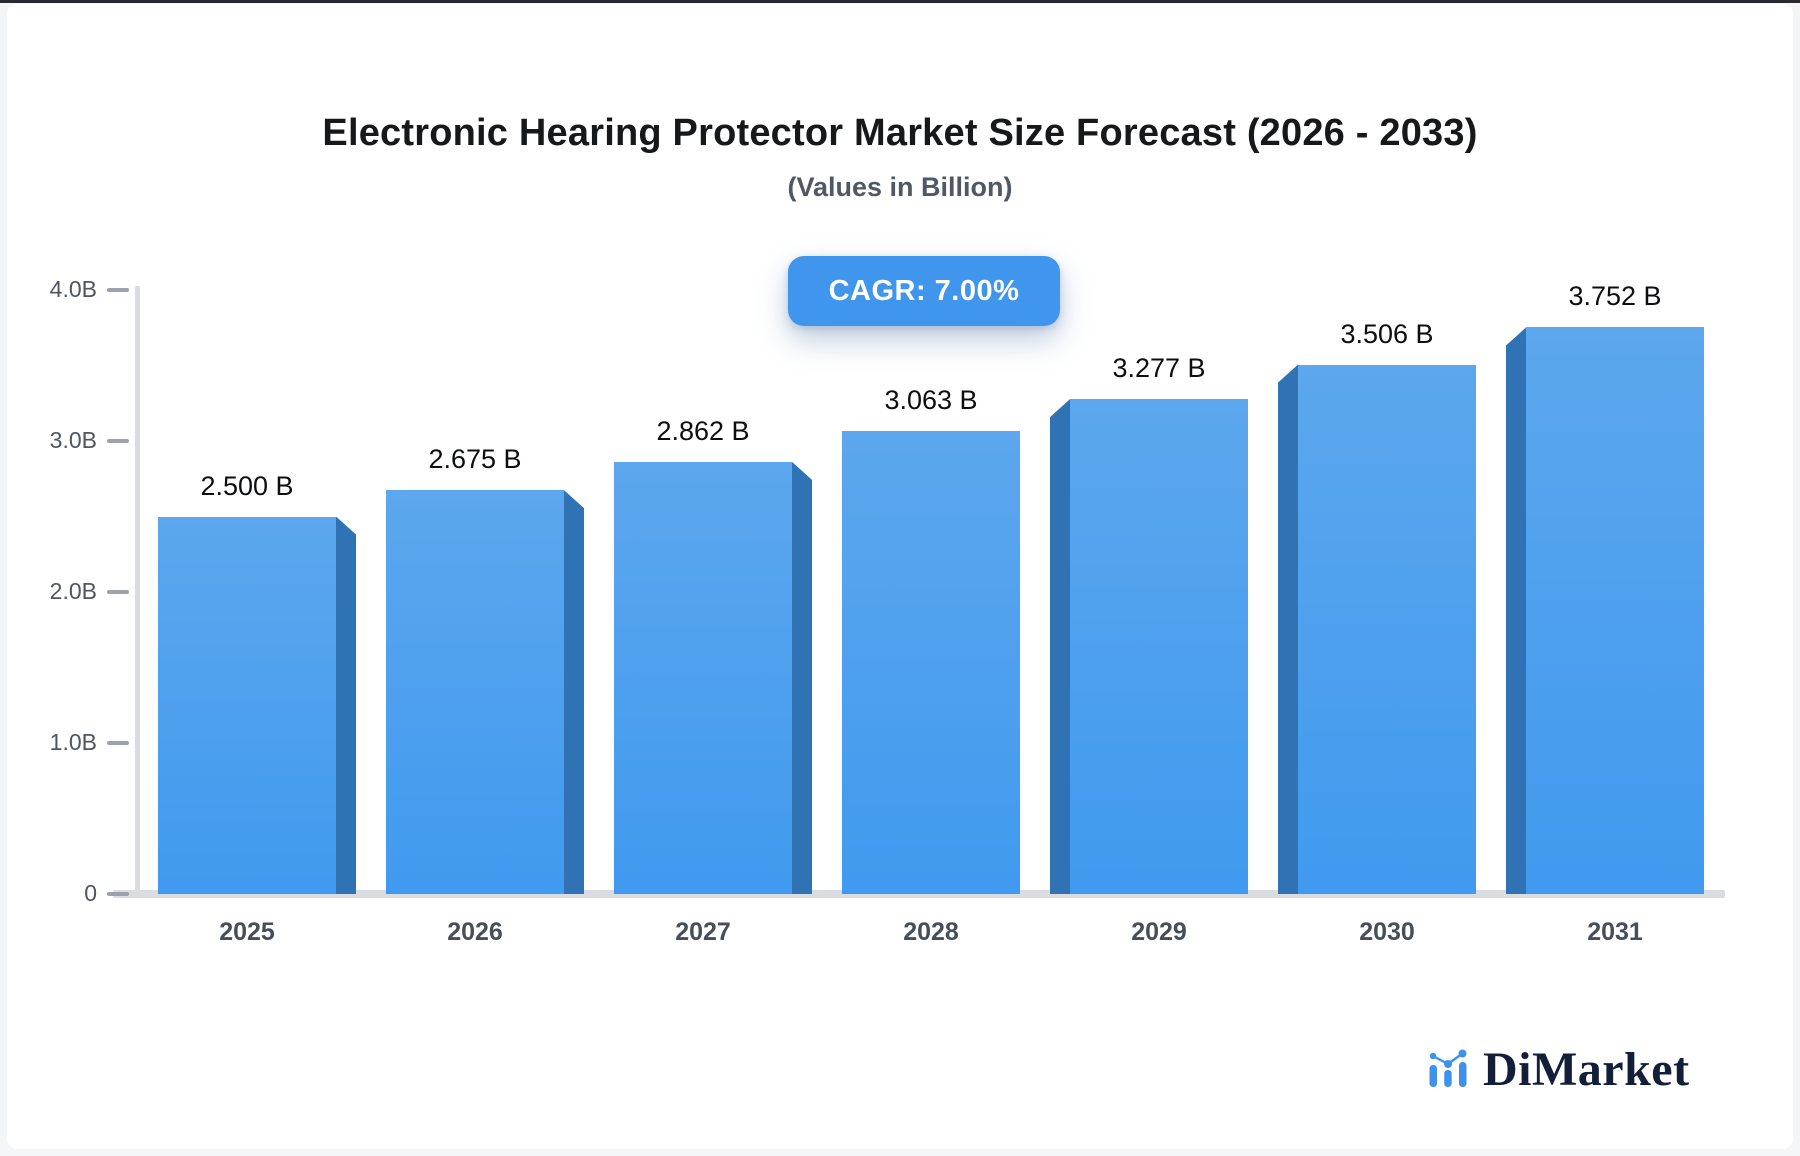 This screenshot has width=1800, height=1156. Describe the element at coordinates (1615, 932) in the screenshot. I see `x-axis-label: 2031` at that location.